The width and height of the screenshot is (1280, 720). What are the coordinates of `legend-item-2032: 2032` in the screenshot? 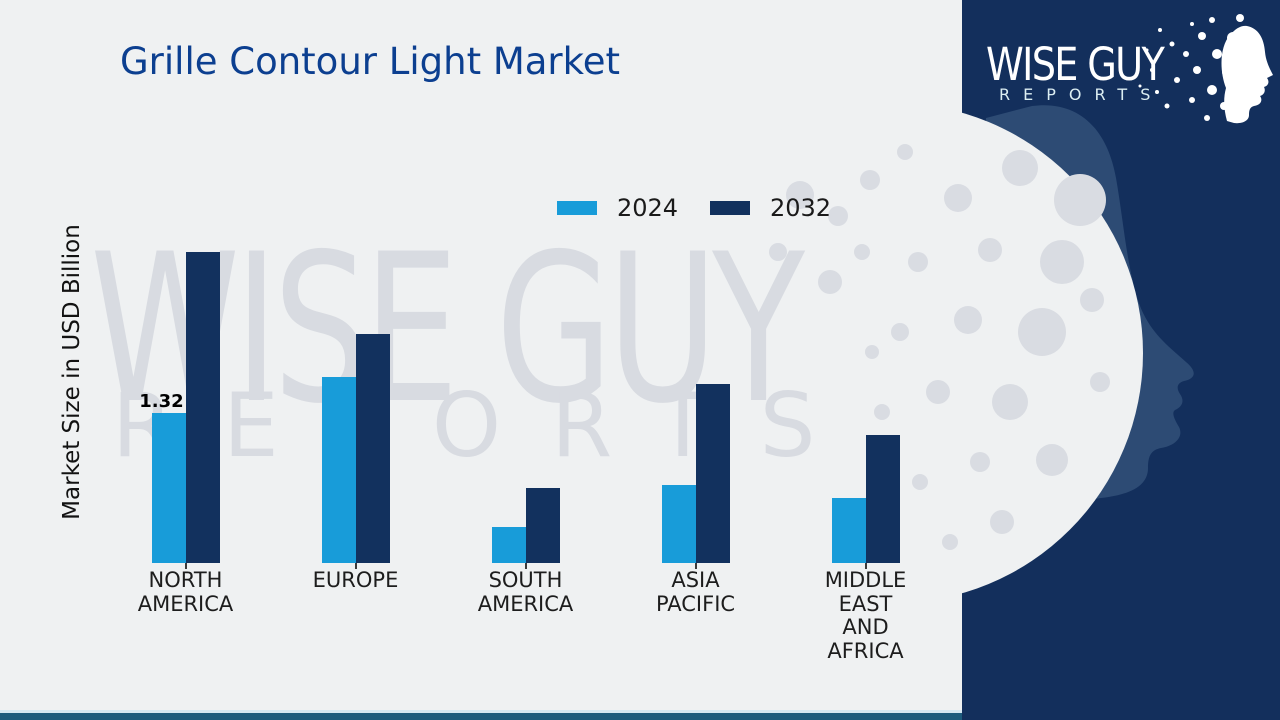 It's located at (771, 208).